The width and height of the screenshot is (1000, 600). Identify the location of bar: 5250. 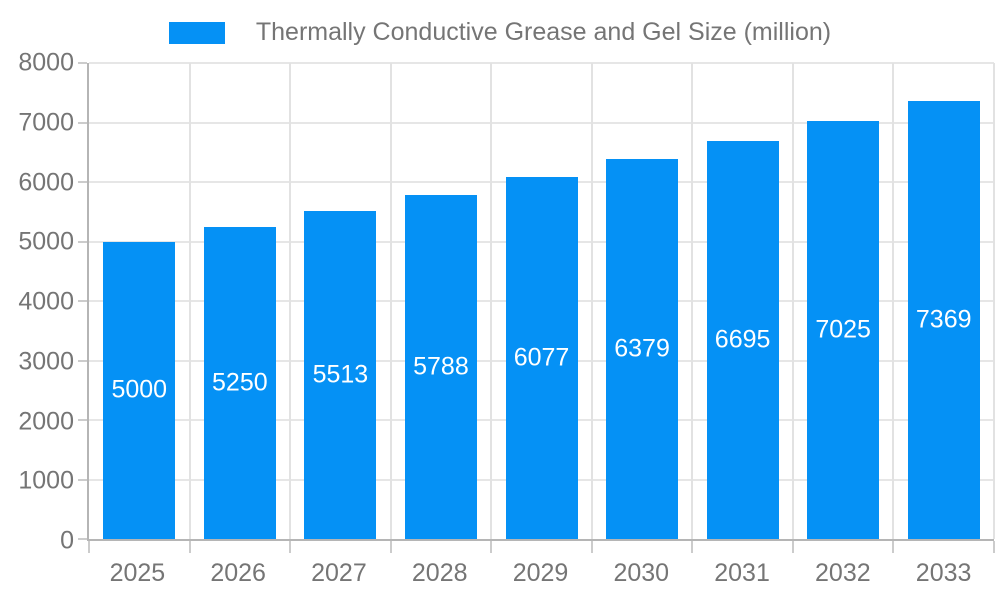
(239, 382).